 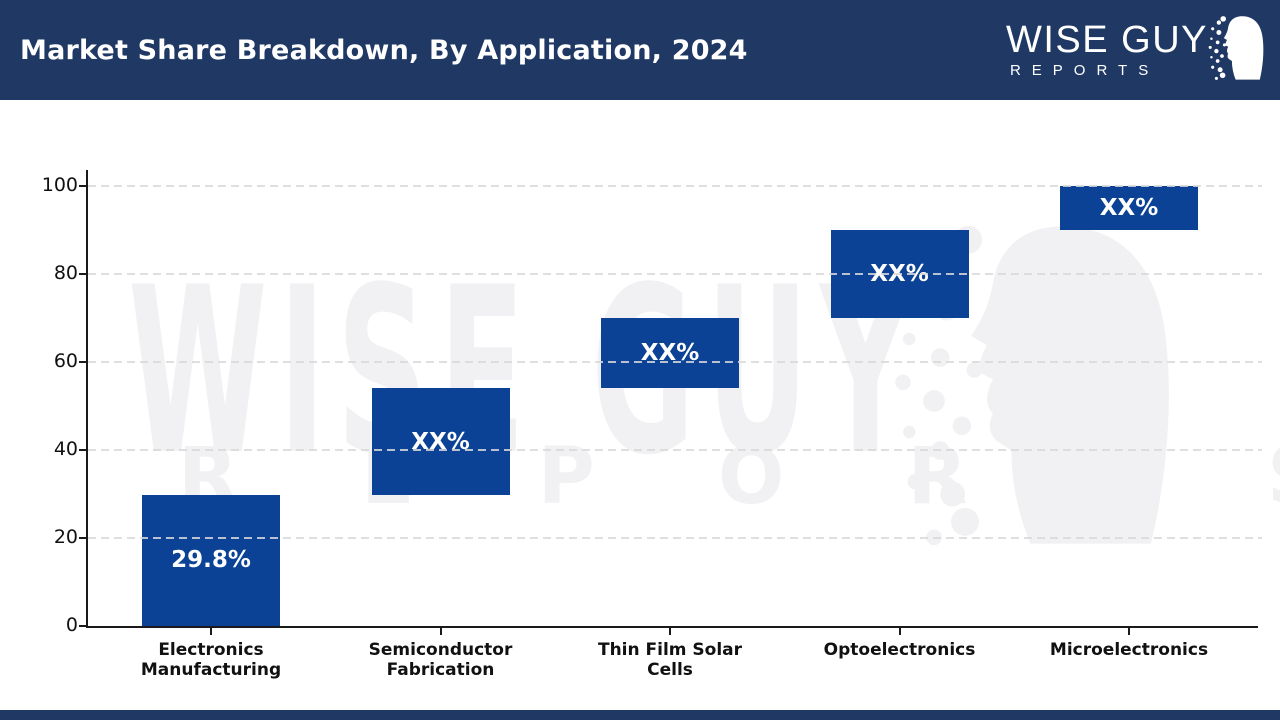 I want to click on logo-face-icon, so click(x=1235, y=50).